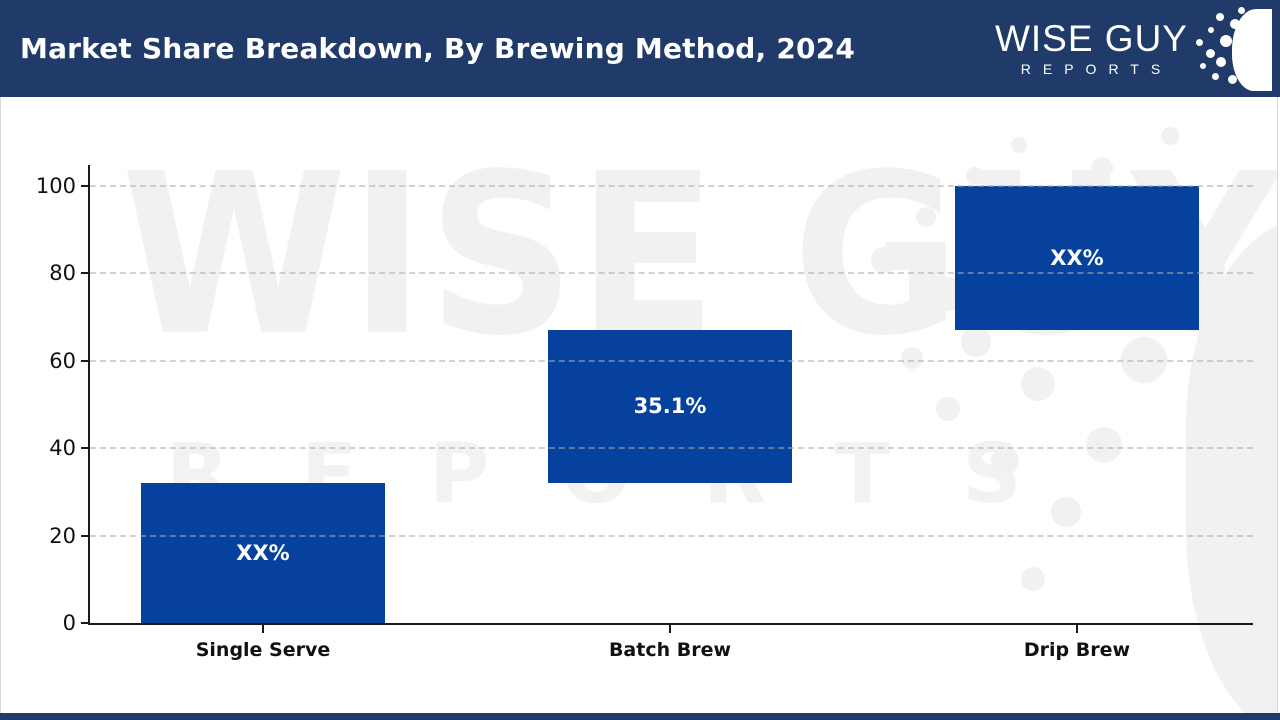  I want to click on brand-name: WISE GUY, so click(1091, 38).